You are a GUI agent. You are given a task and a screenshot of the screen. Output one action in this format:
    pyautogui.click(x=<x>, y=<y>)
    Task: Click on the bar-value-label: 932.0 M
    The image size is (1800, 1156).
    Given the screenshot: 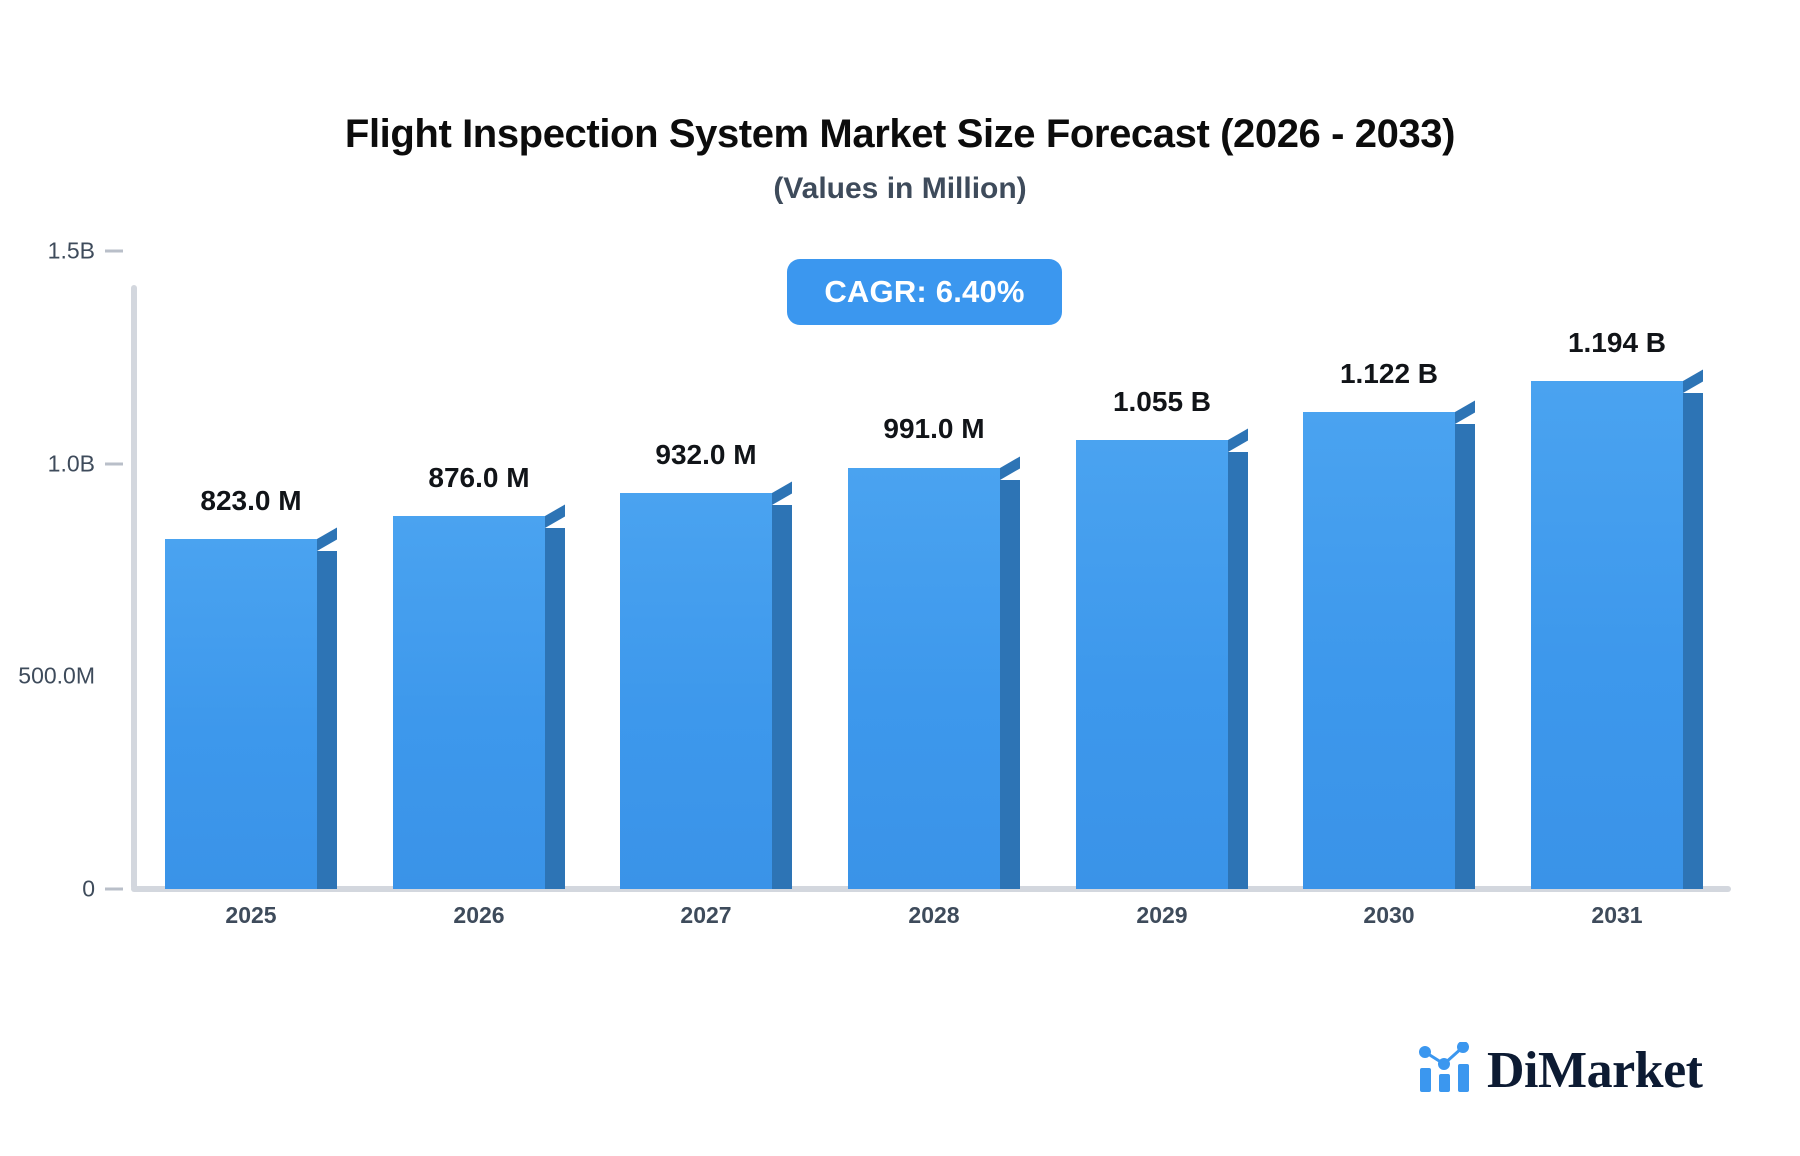 What is the action you would take?
    pyautogui.click(x=706, y=454)
    